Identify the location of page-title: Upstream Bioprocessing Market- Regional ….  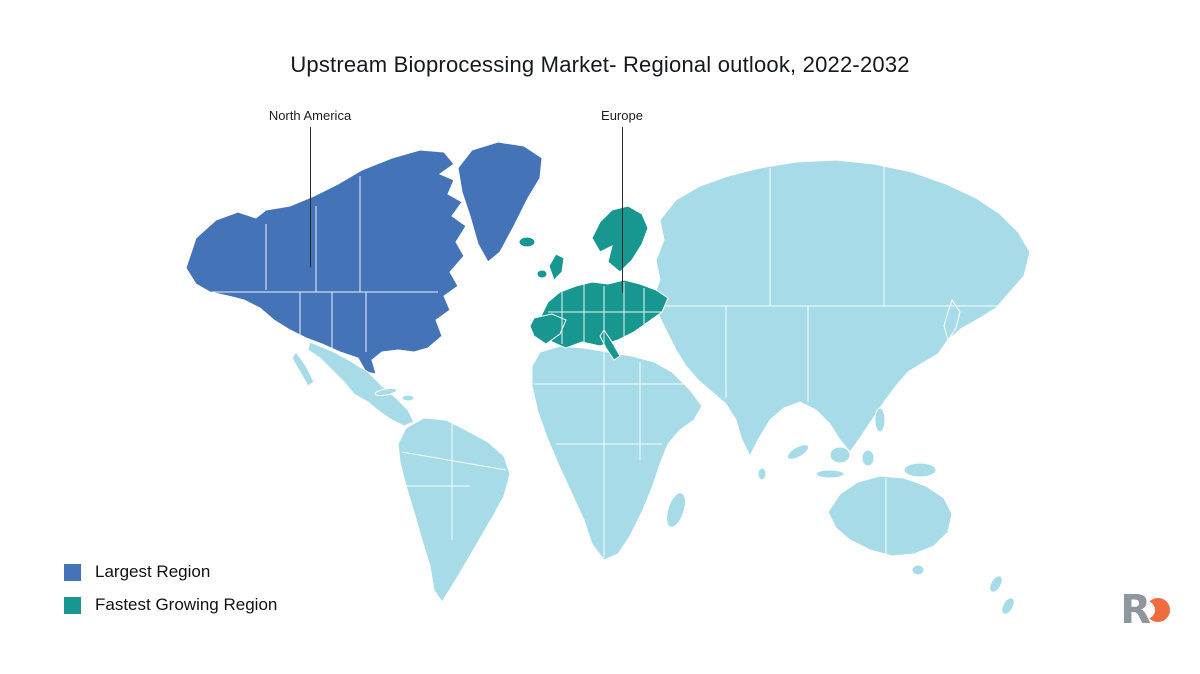
(600, 64).